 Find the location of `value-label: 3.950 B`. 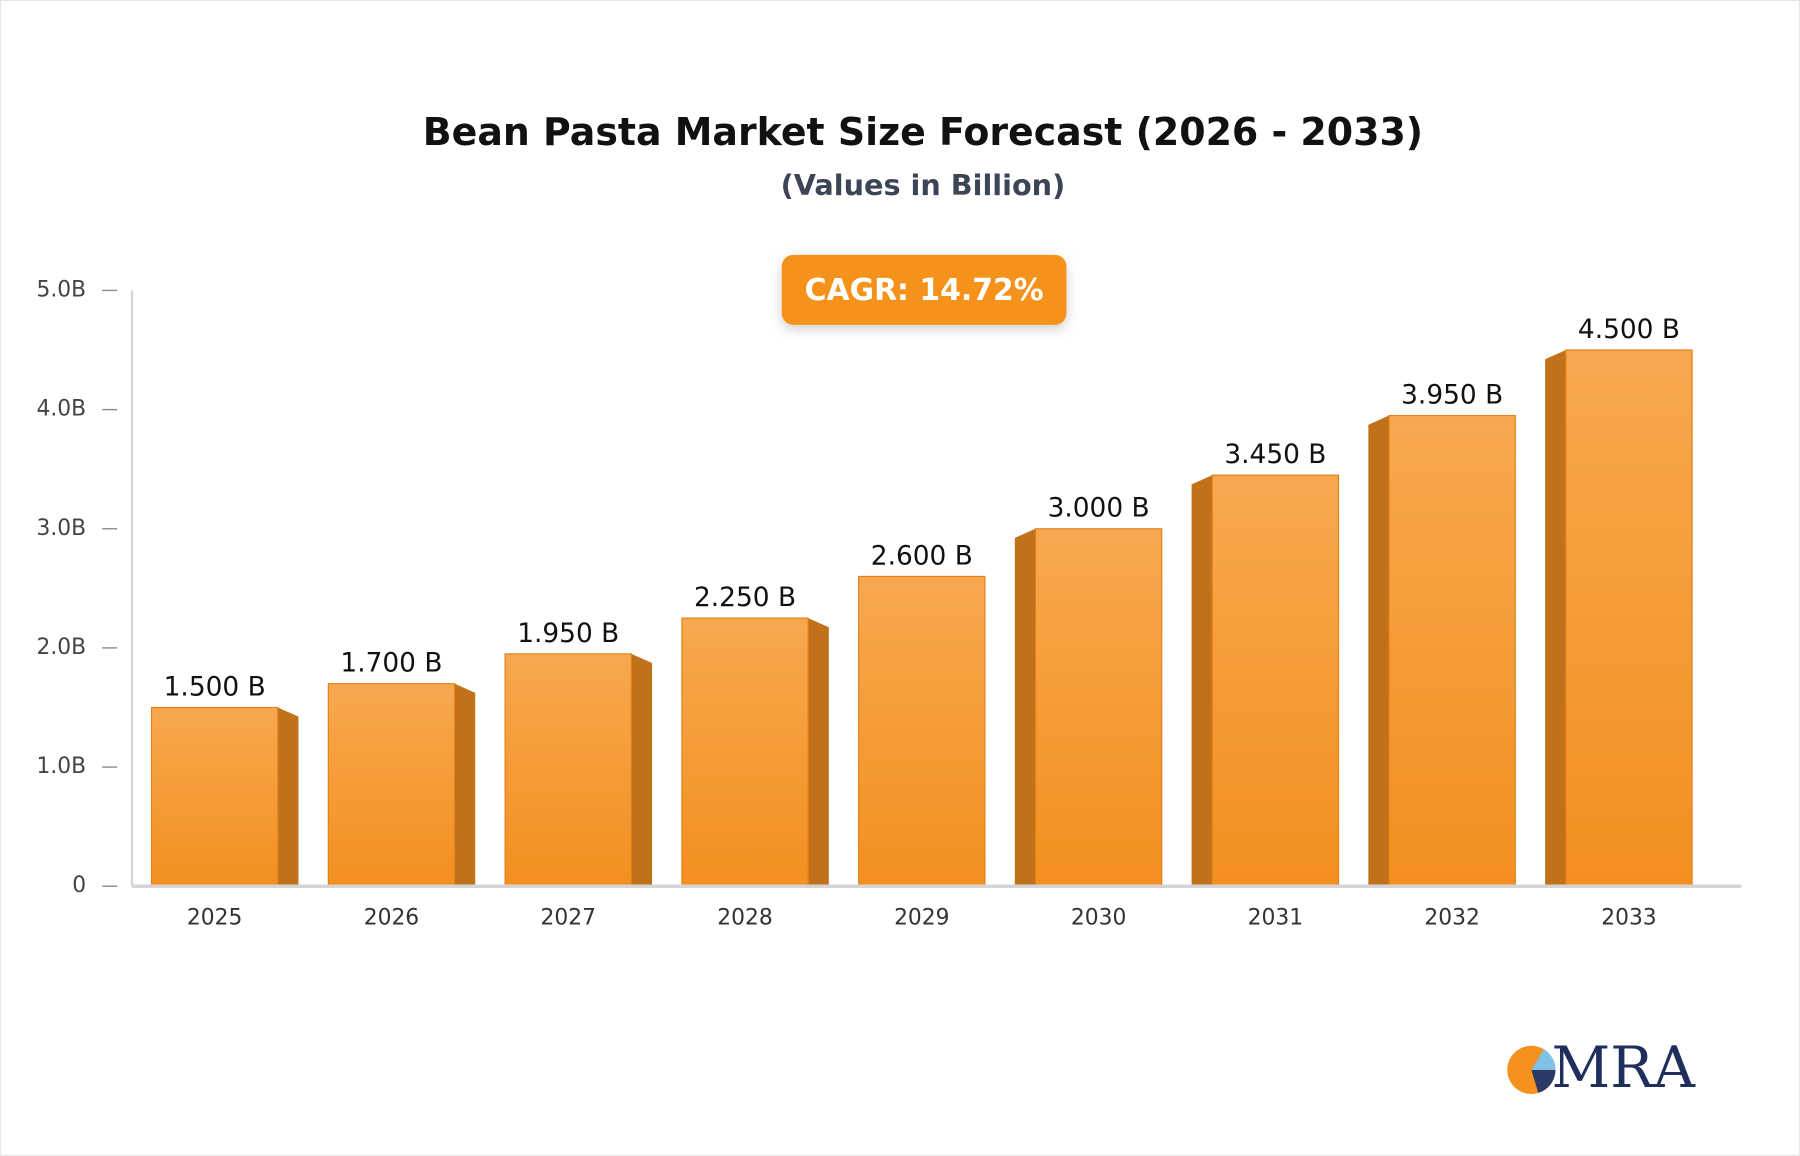

value-label: 3.950 B is located at coordinates (1452, 395).